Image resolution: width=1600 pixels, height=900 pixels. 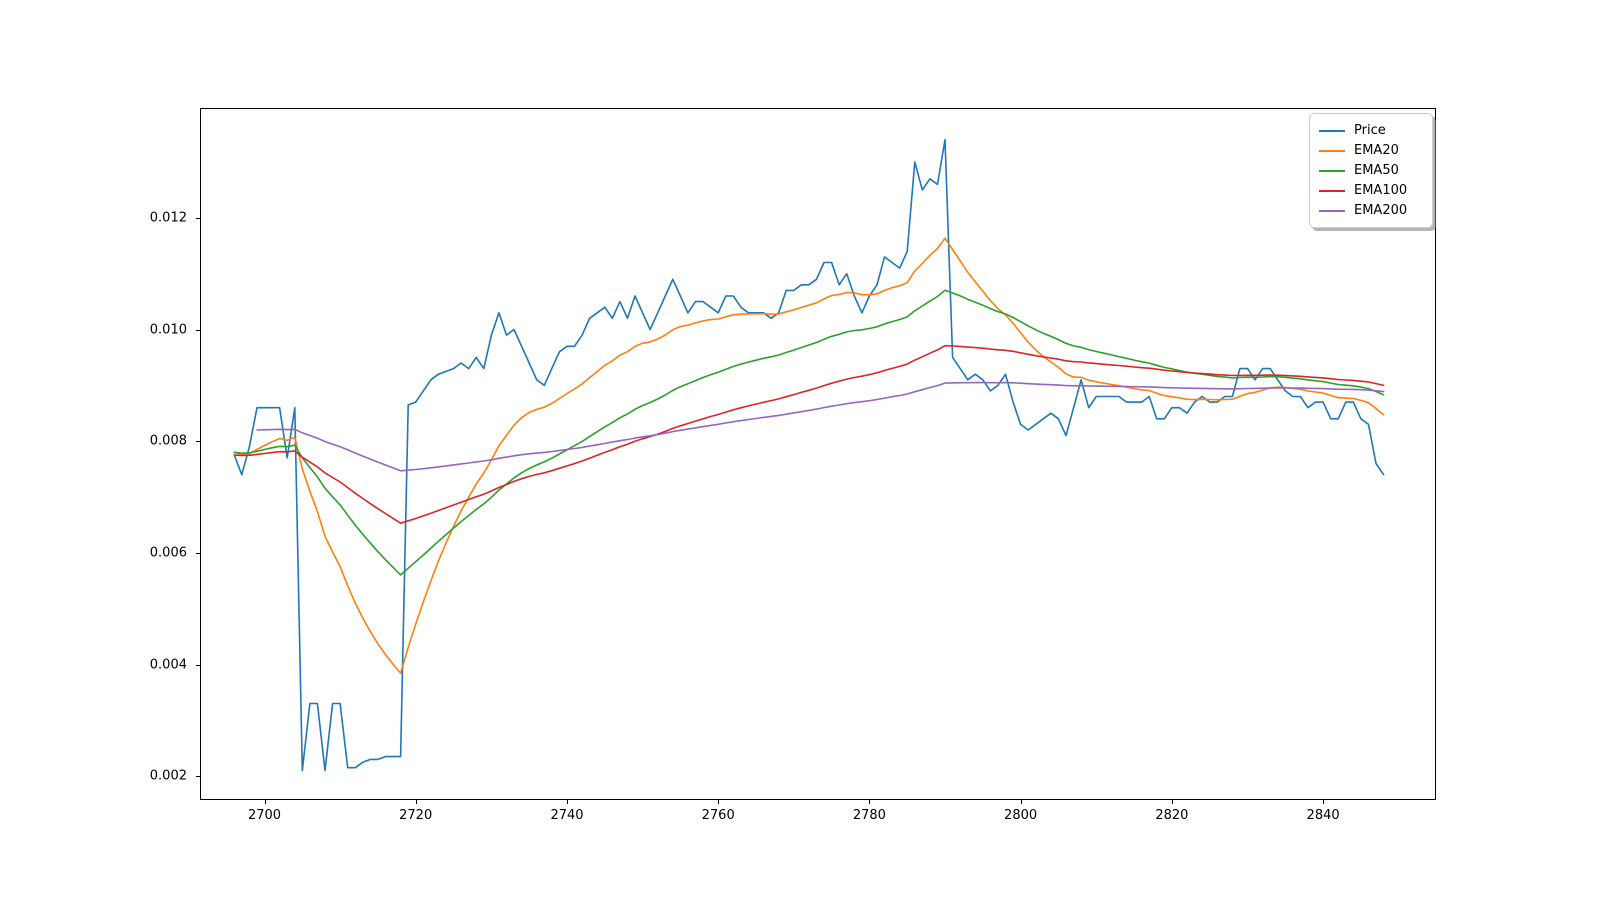 What do you see at coordinates (869, 815) in the screenshot?
I see `x-tick-label: 2780` at bounding box center [869, 815].